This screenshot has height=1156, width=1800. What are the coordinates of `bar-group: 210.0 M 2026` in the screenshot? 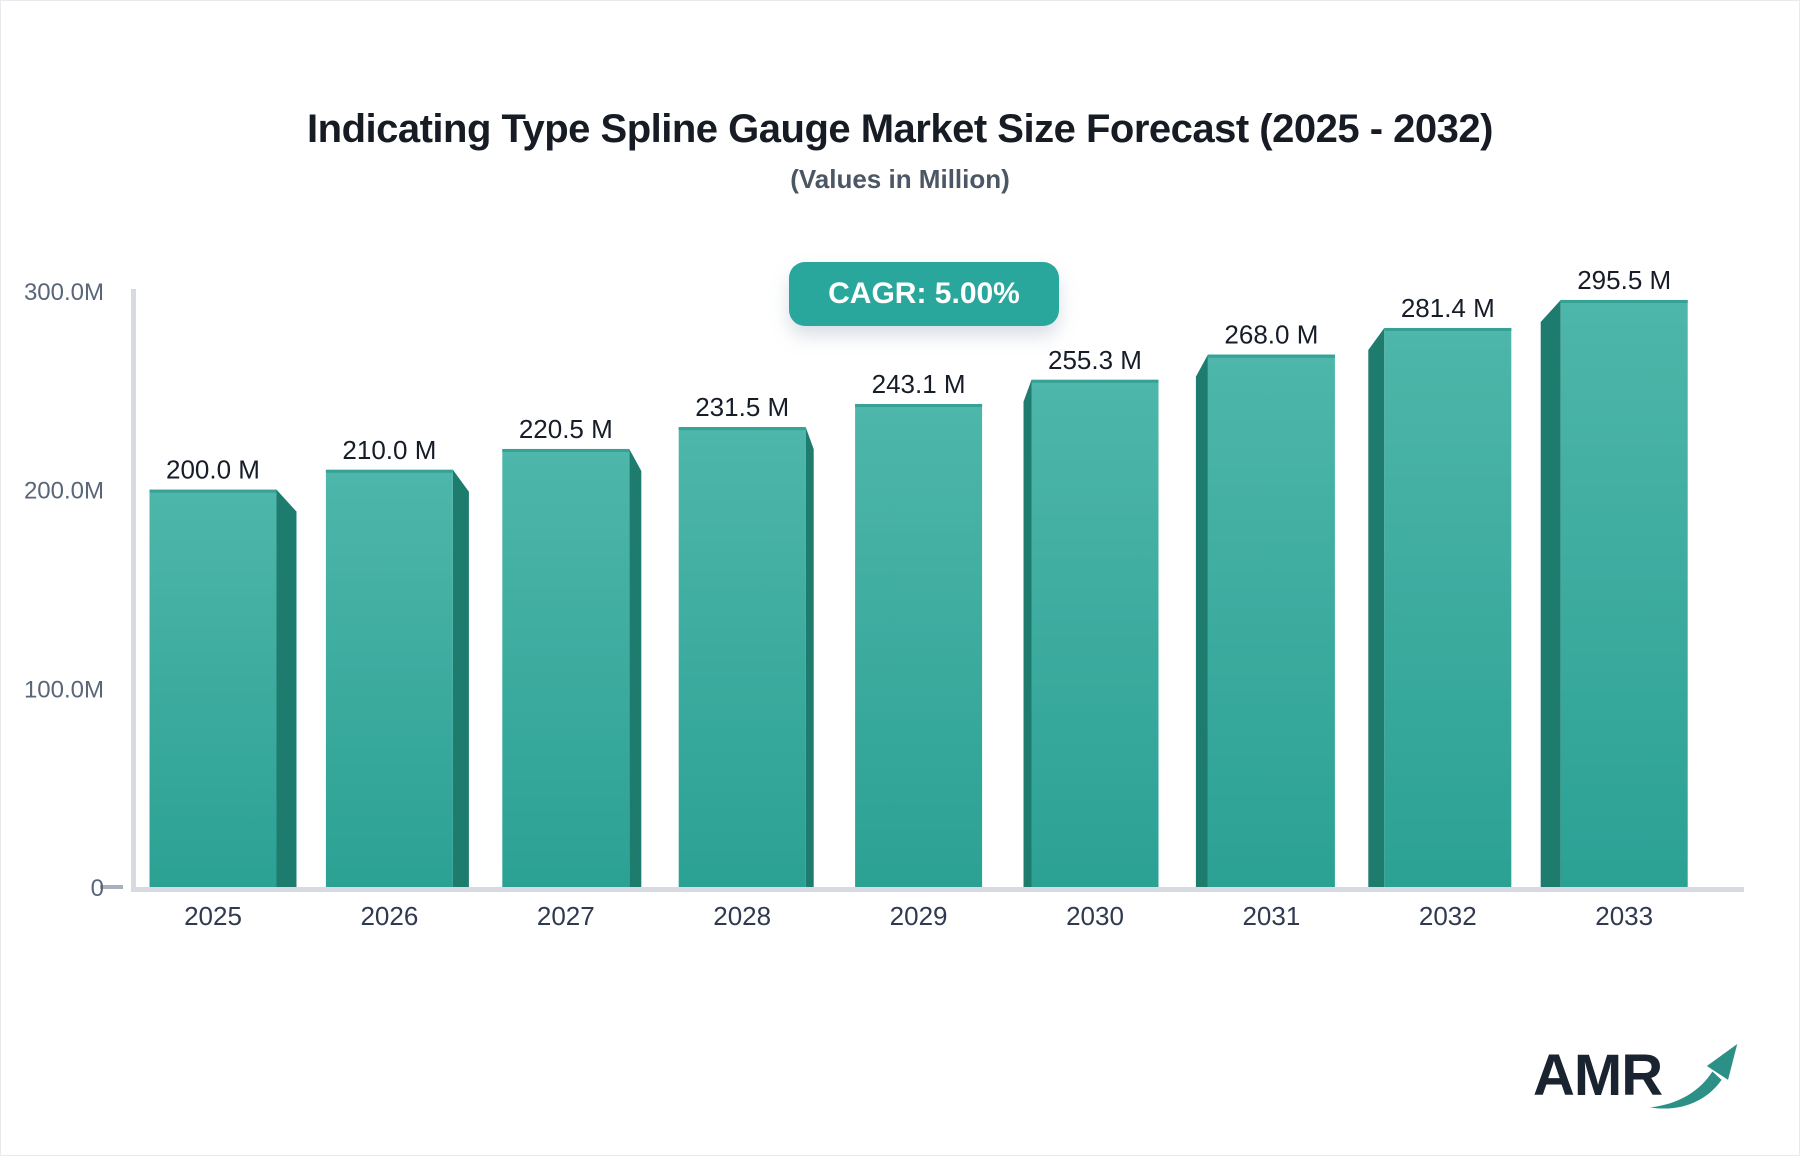 It's located at (397, 683).